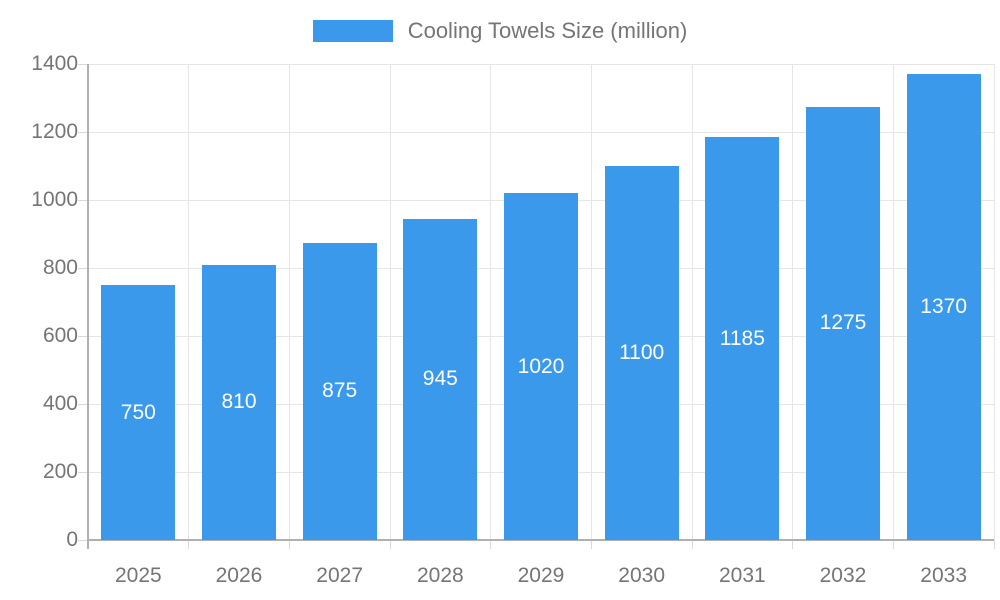 The width and height of the screenshot is (1000, 600). Describe the element at coordinates (742, 575) in the screenshot. I see `x-axis-label: 2031` at that location.